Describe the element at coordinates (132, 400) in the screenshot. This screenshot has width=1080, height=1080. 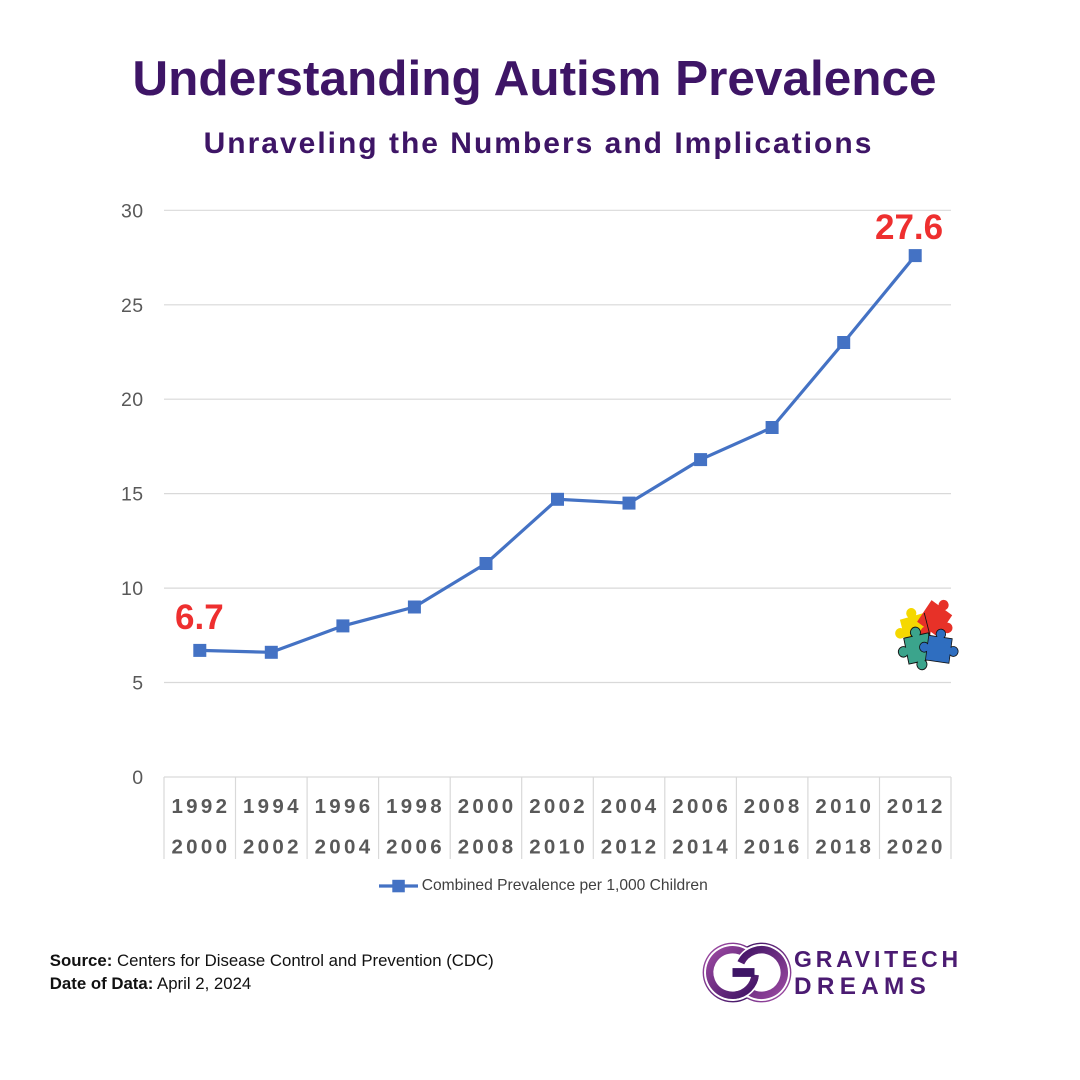
I see `svg-text: 20` at that location.